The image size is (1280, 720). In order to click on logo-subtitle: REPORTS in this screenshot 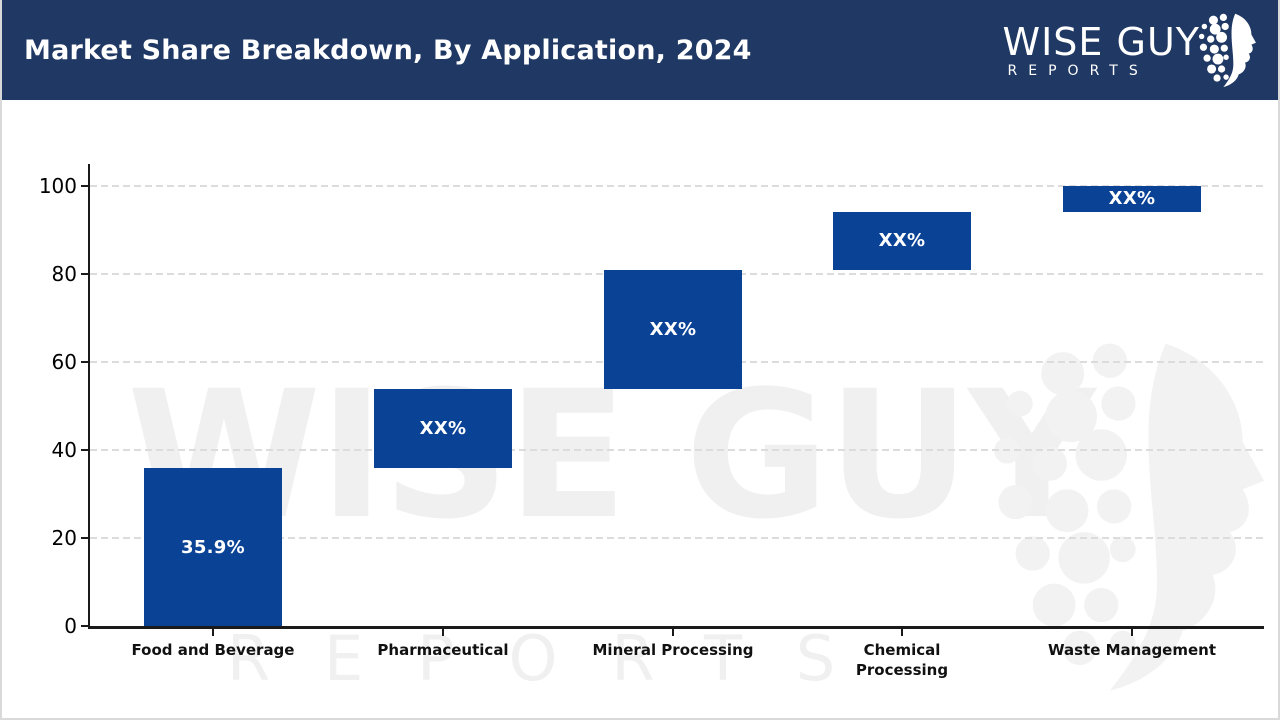, I will do `click(1078, 70)`.